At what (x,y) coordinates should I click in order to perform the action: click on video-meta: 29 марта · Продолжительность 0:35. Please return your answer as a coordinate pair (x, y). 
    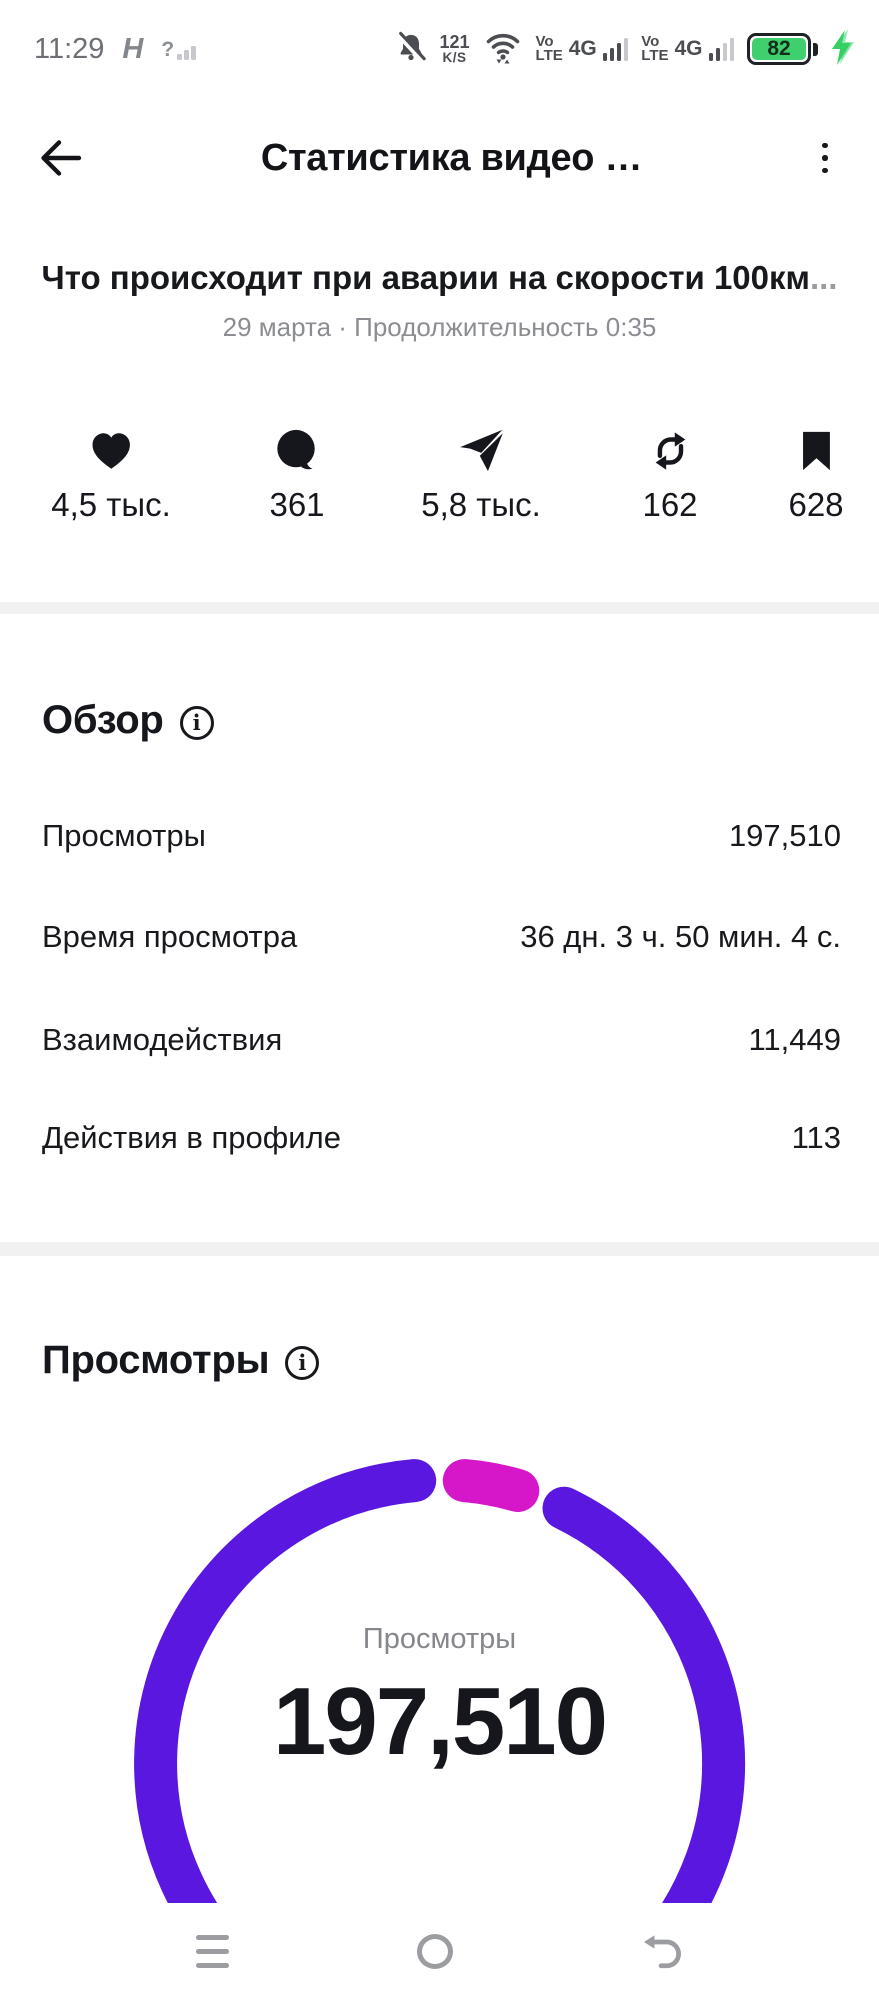
    Looking at the image, I should click on (439, 326).